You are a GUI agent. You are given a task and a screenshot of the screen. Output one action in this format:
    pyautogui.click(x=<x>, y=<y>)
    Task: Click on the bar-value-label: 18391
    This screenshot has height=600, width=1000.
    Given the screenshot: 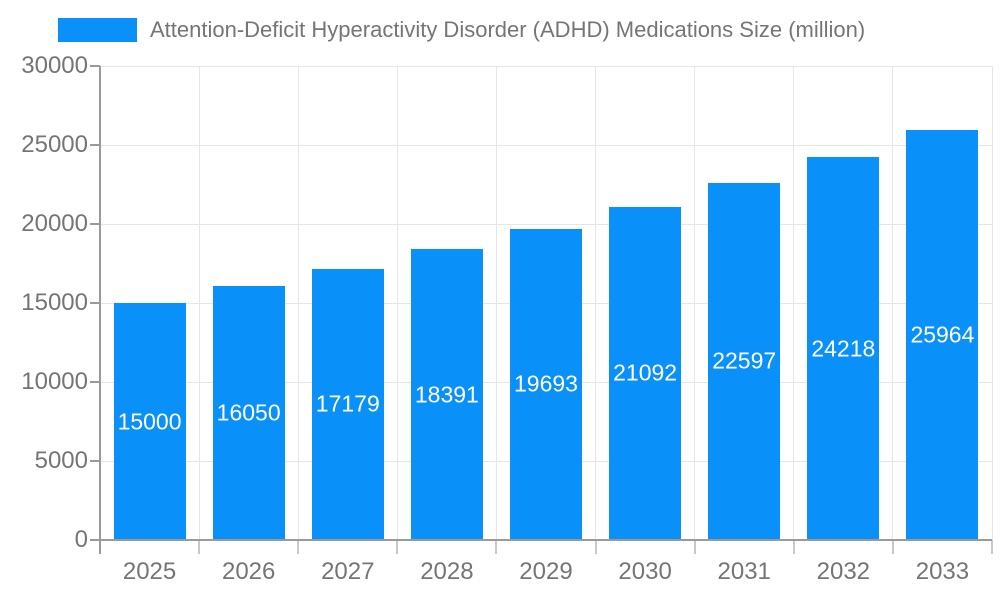 What is the action you would take?
    pyautogui.click(x=446, y=394)
    